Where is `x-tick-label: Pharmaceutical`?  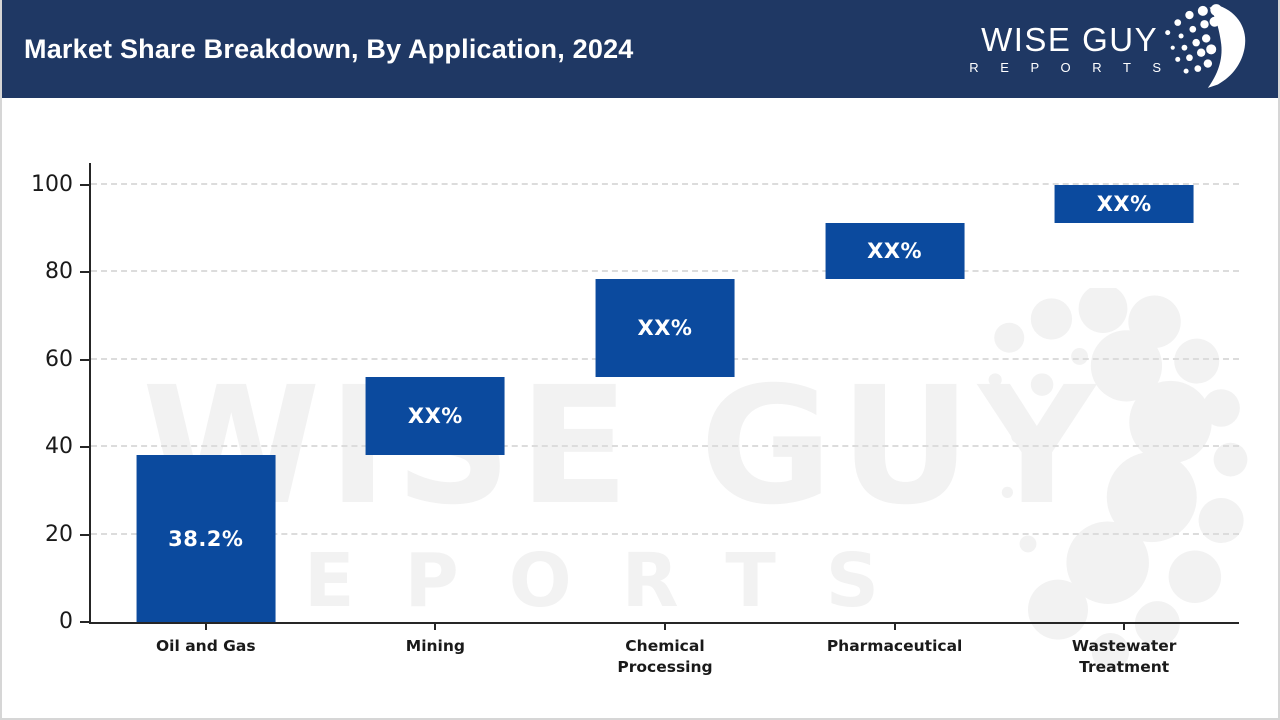
x-tick-label: Pharmaceutical is located at coordinates (894, 646).